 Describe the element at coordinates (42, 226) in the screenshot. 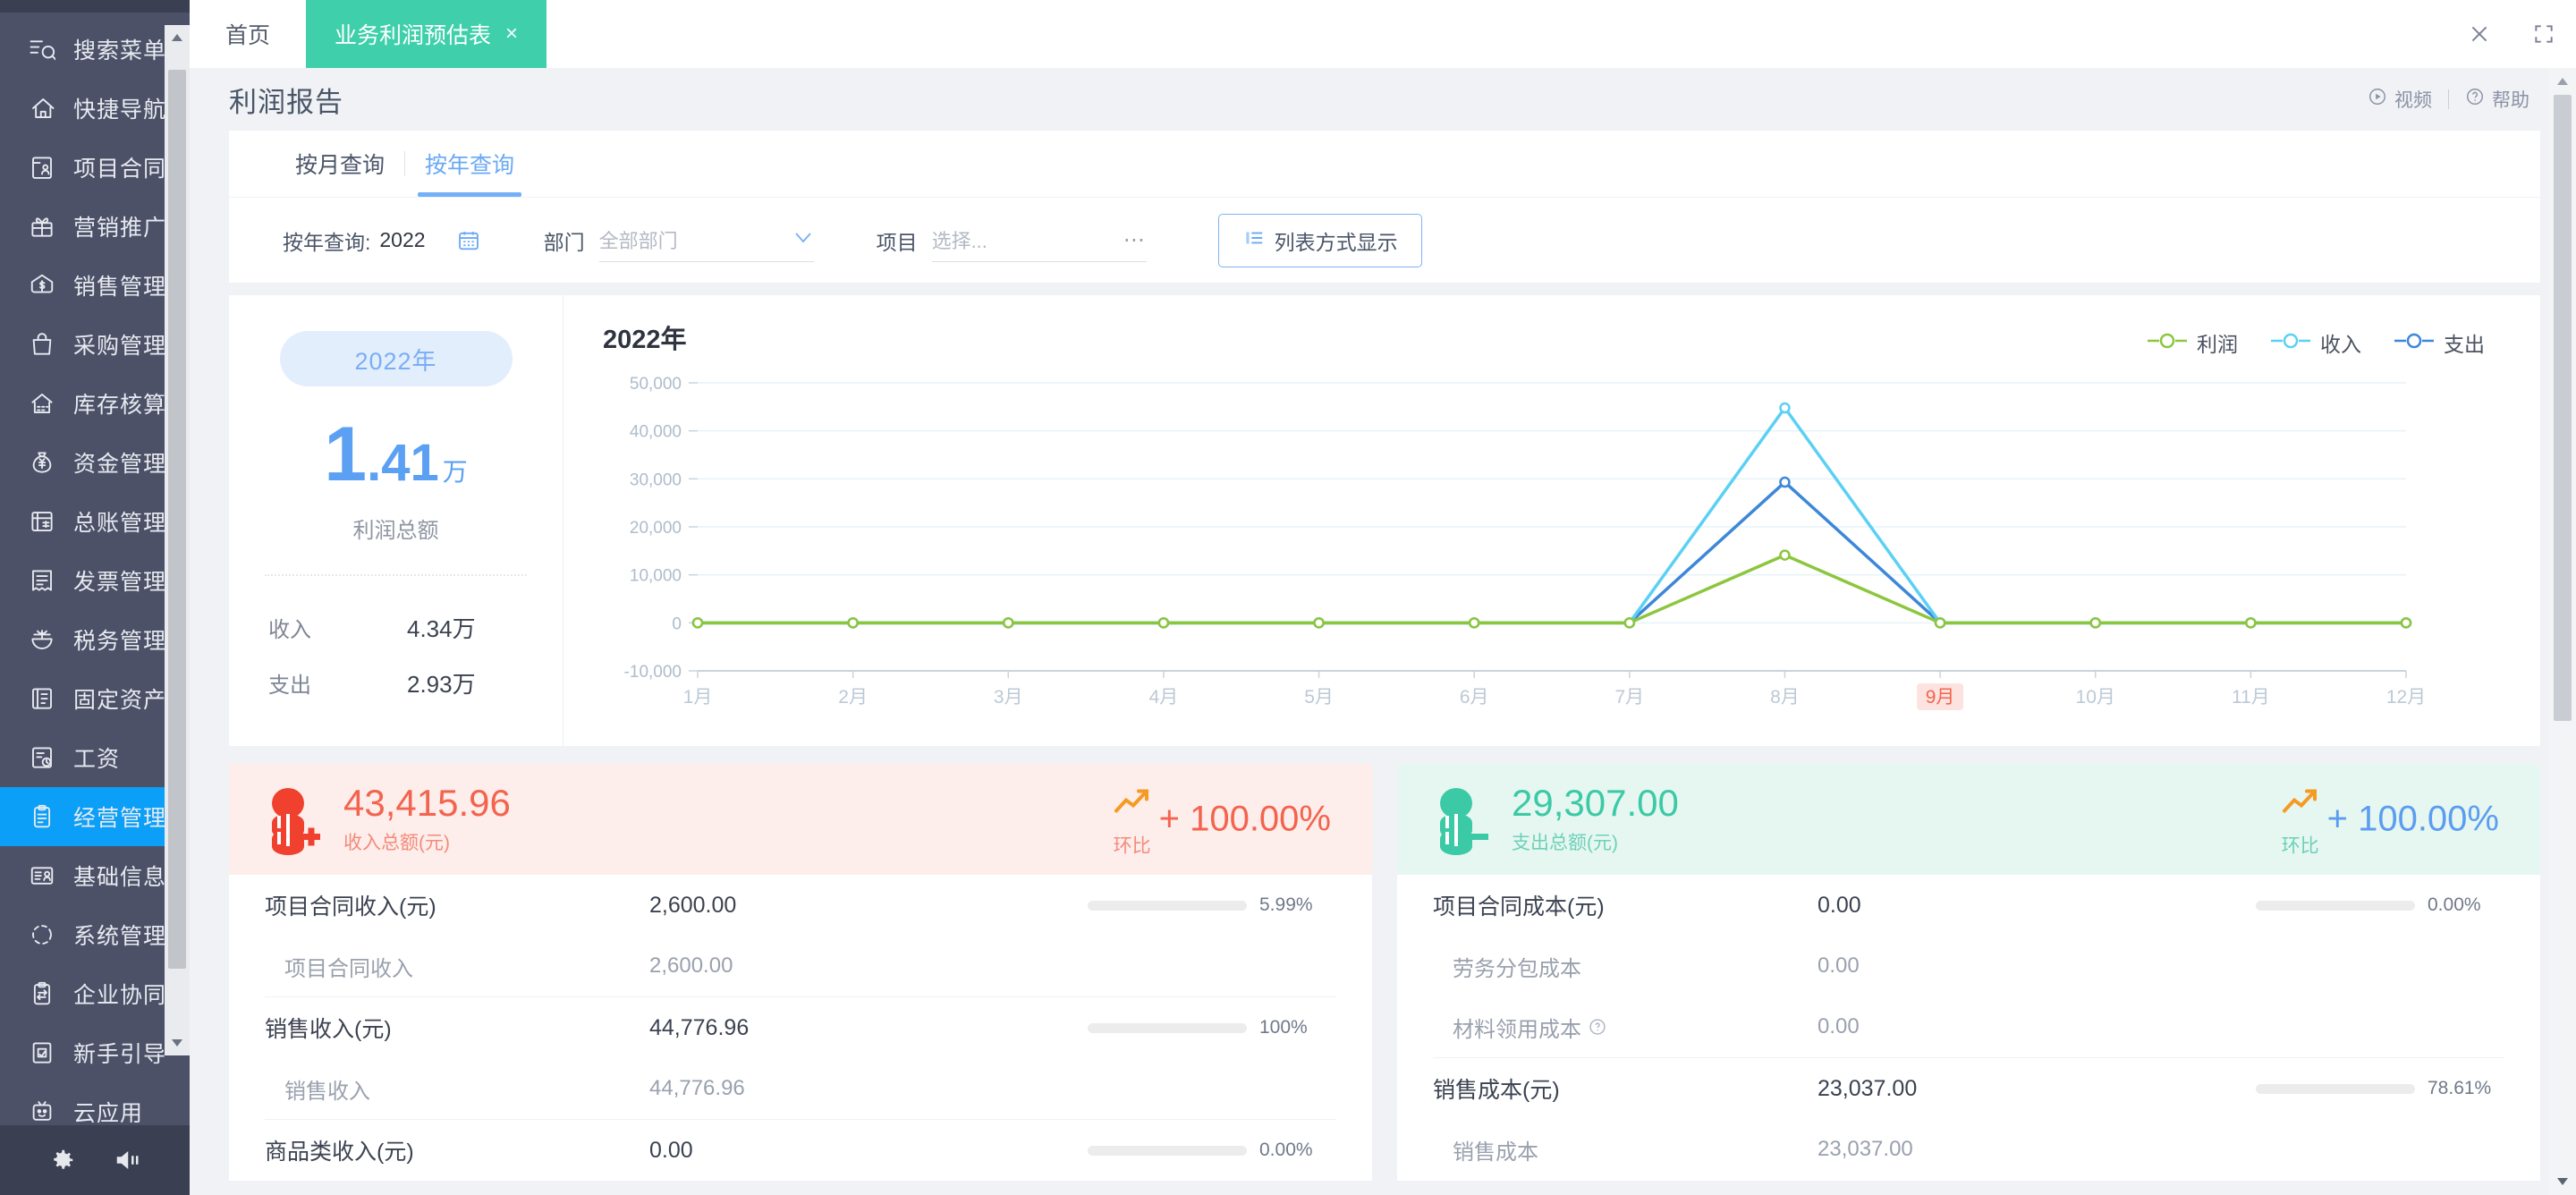

I see `gift-icon` at that location.